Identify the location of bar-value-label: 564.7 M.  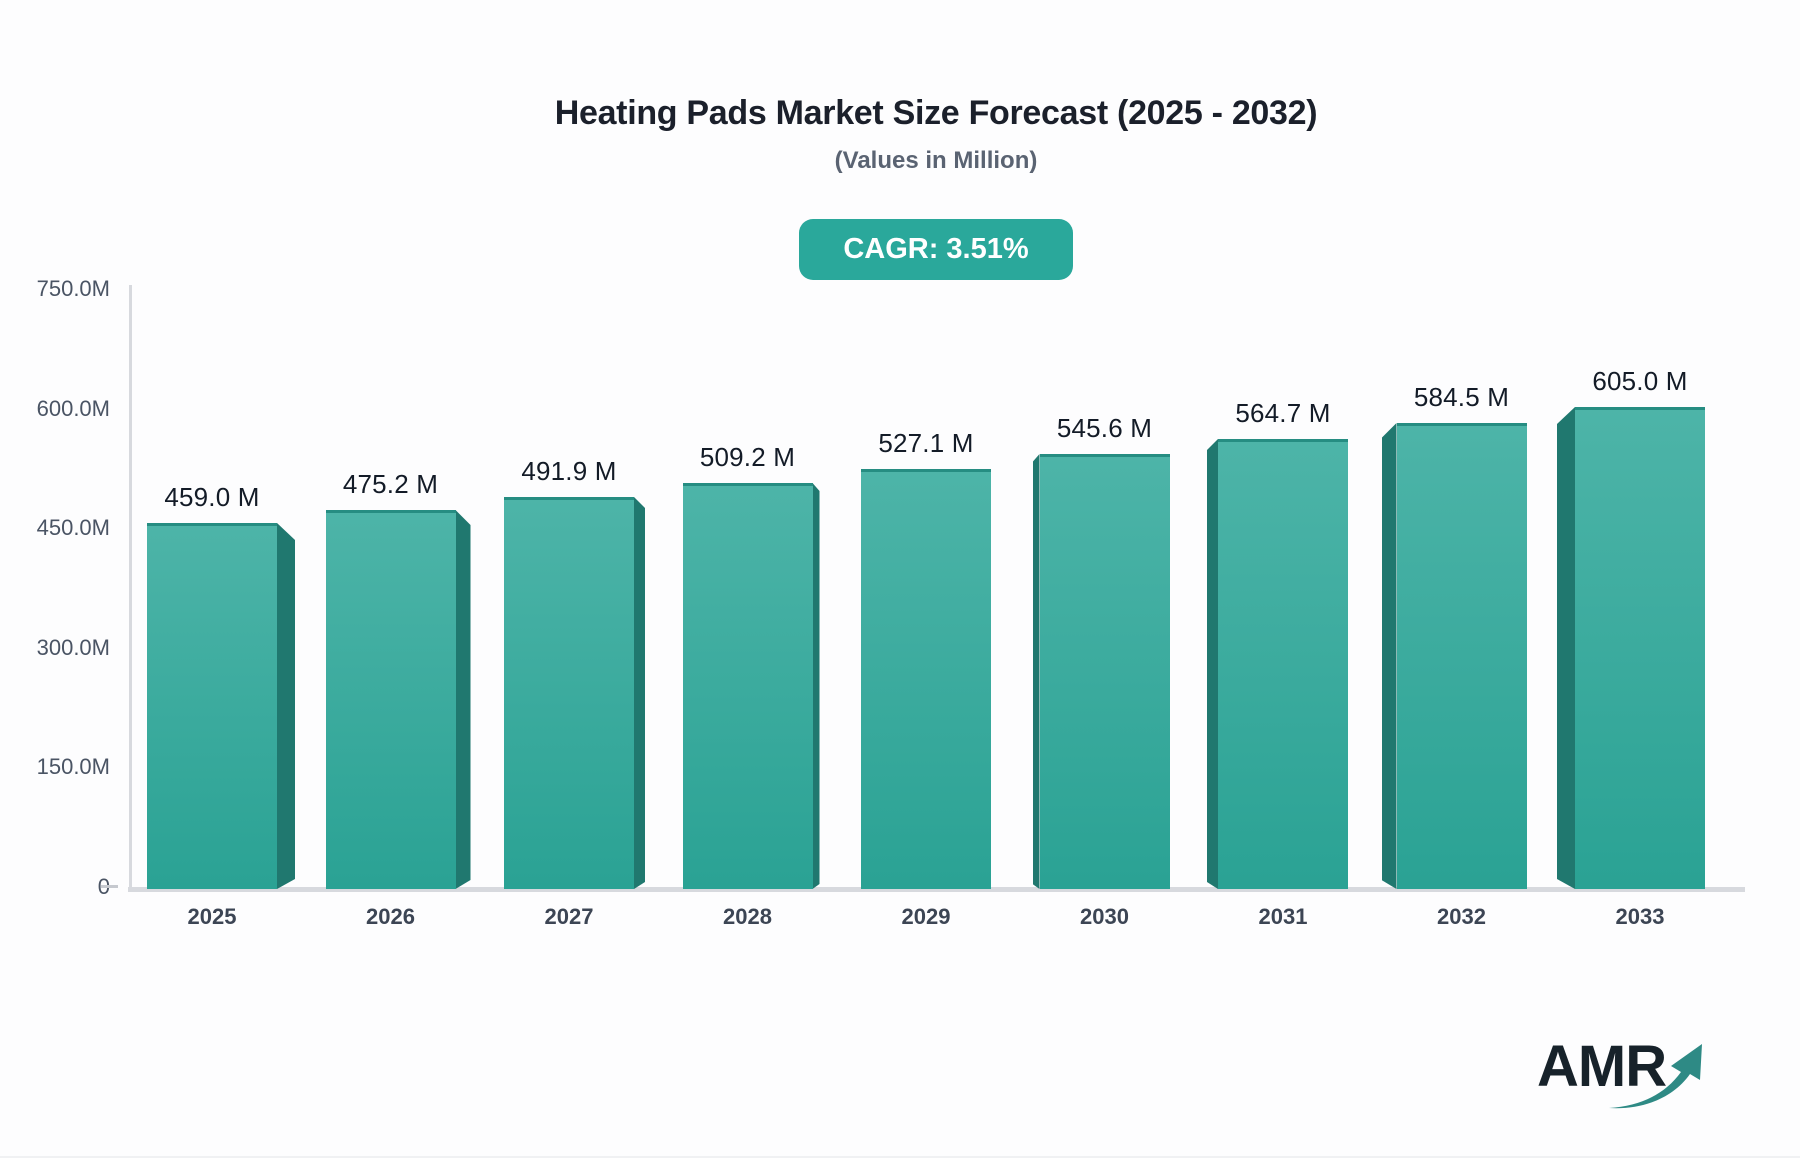
(1283, 413).